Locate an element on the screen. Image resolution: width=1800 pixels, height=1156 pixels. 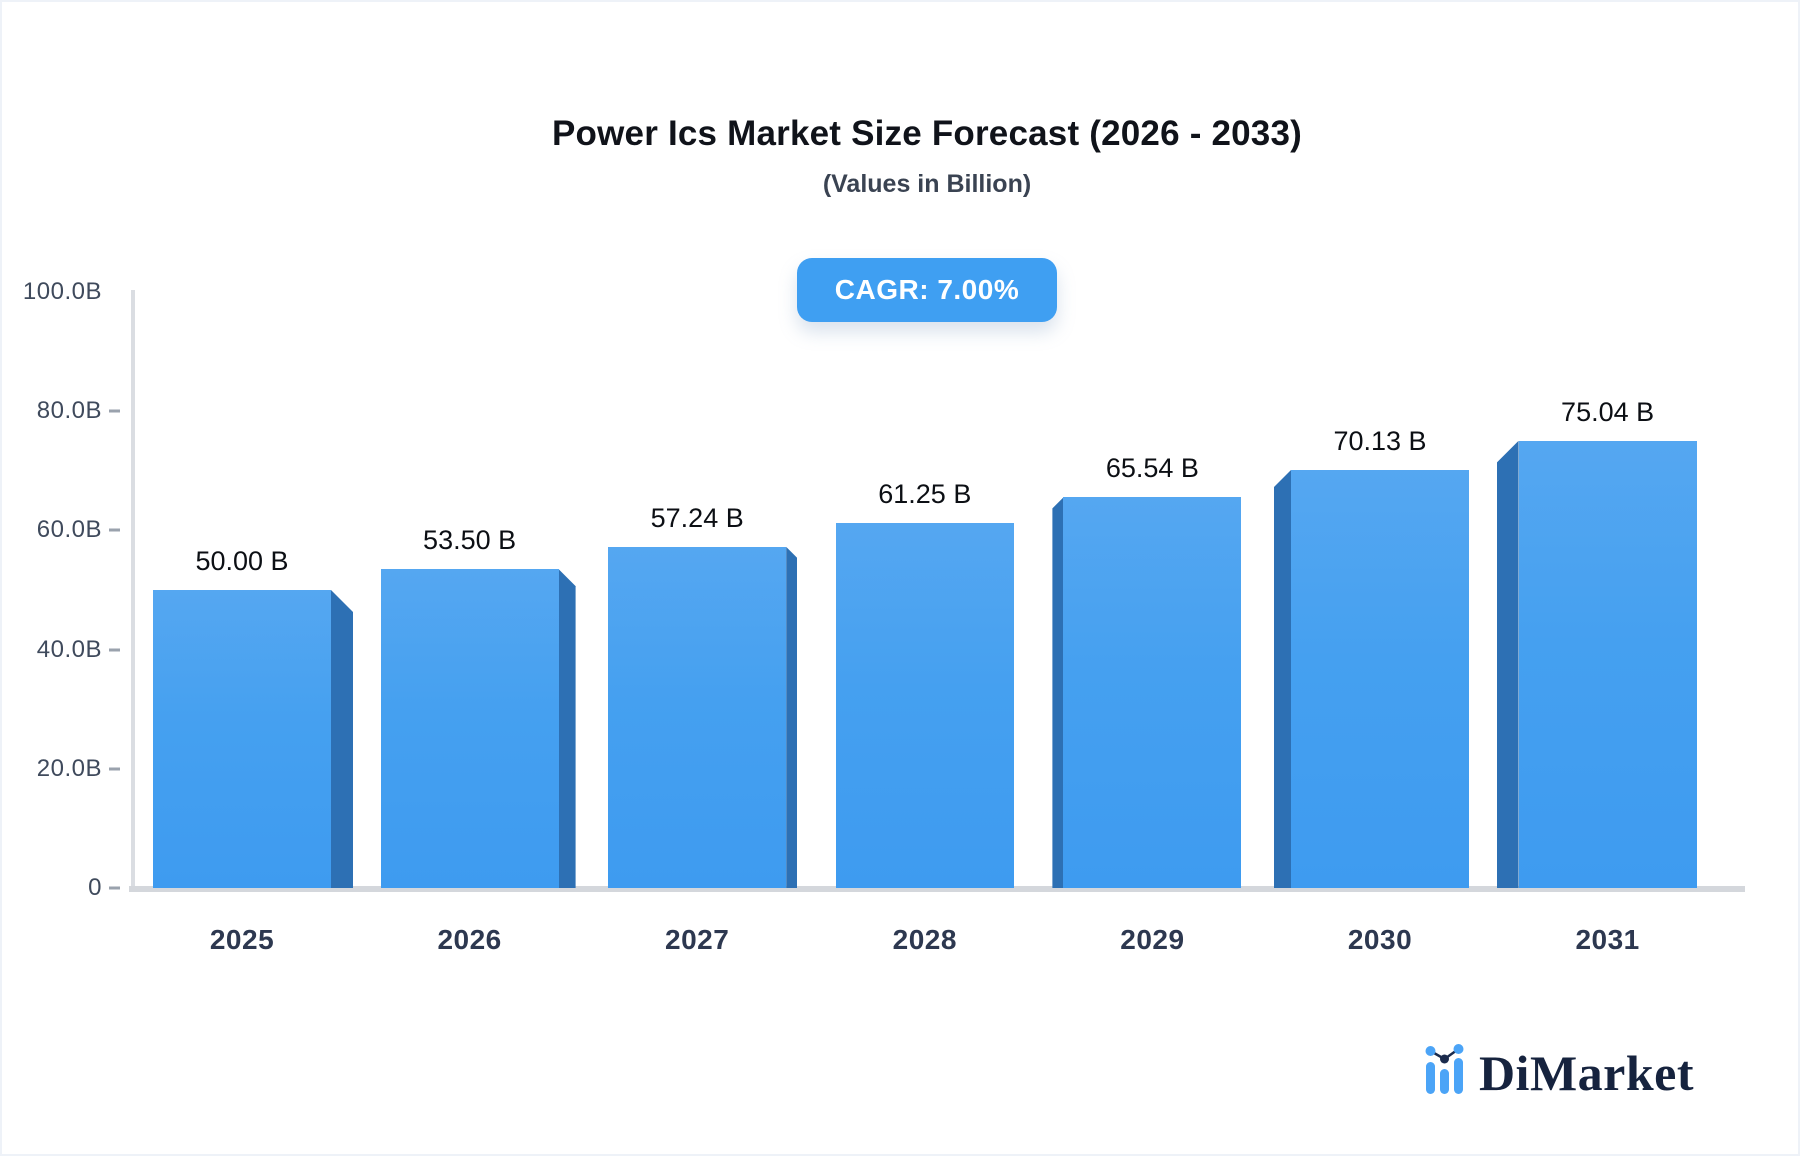
bar-2025 is located at coordinates (242, 739).